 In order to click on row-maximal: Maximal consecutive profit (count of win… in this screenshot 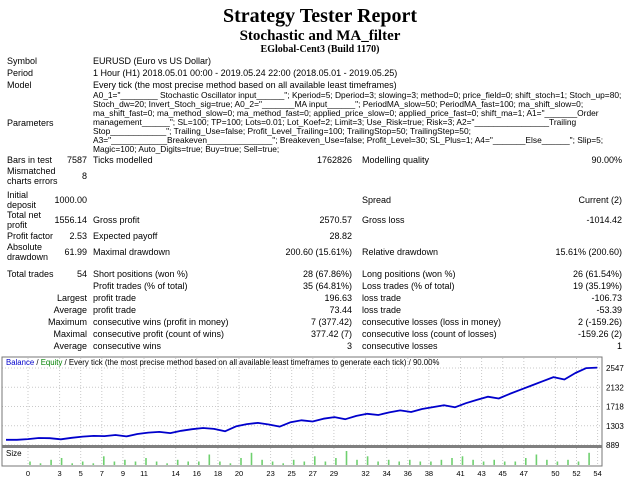, I will do `click(320, 334)`.